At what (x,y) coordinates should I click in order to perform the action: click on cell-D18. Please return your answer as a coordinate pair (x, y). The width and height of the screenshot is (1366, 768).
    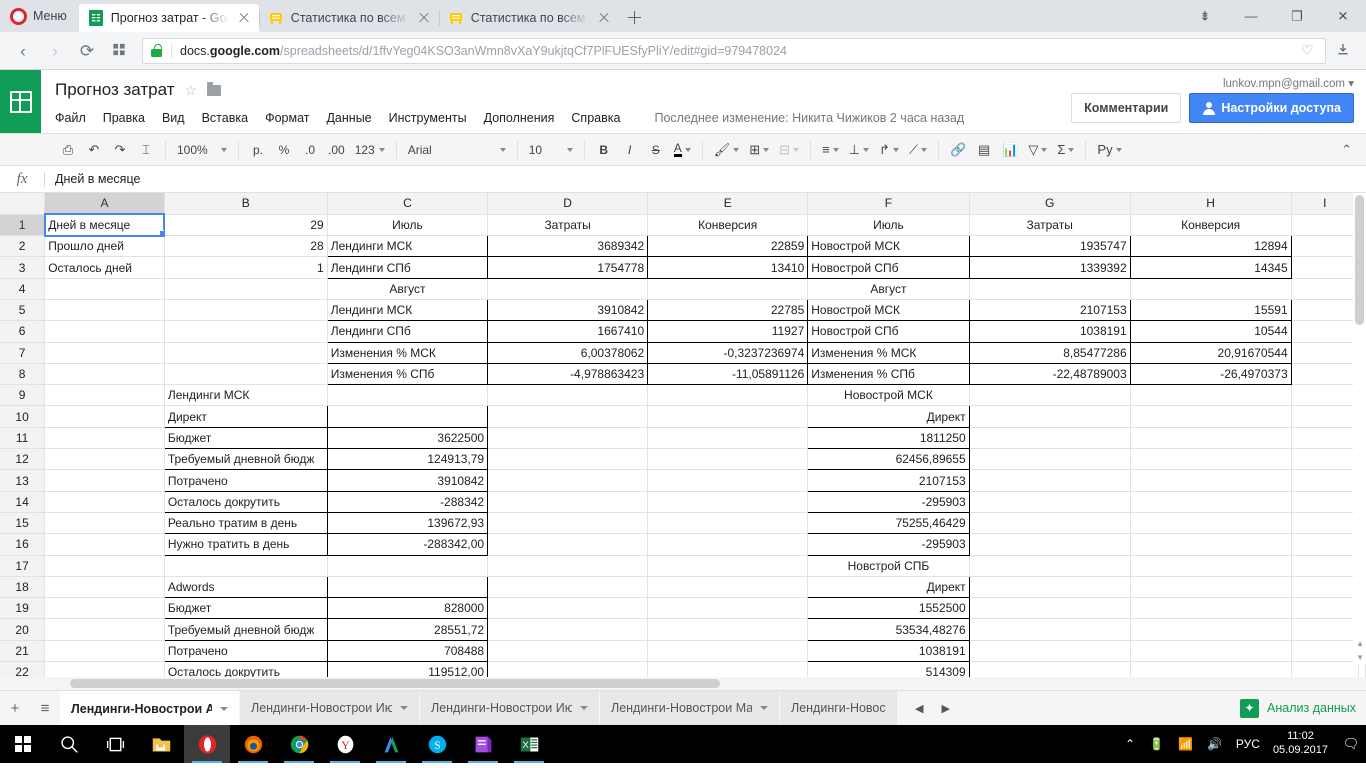
    Looking at the image, I should click on (568, 587).